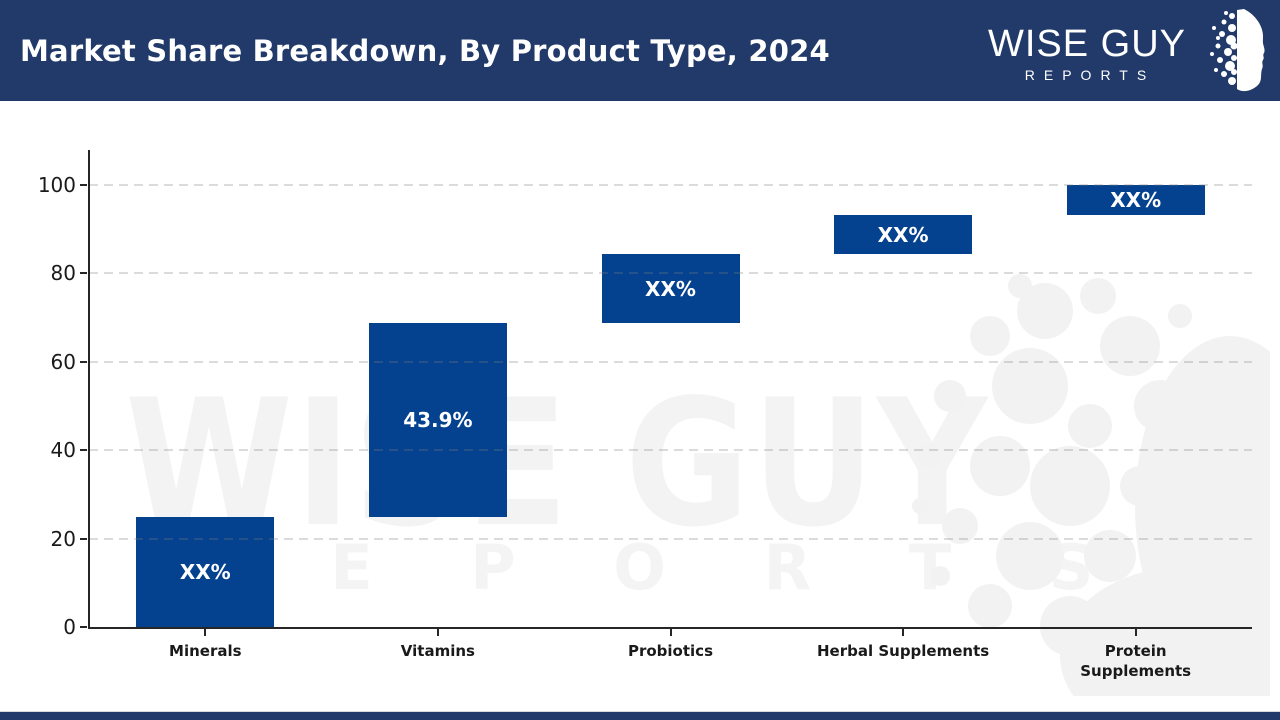 This screenshot has height=720, width=1280. Describe the element at coordinates (670, 651) in the screenshot. I see `x-category-label: Probiotics` at that location.